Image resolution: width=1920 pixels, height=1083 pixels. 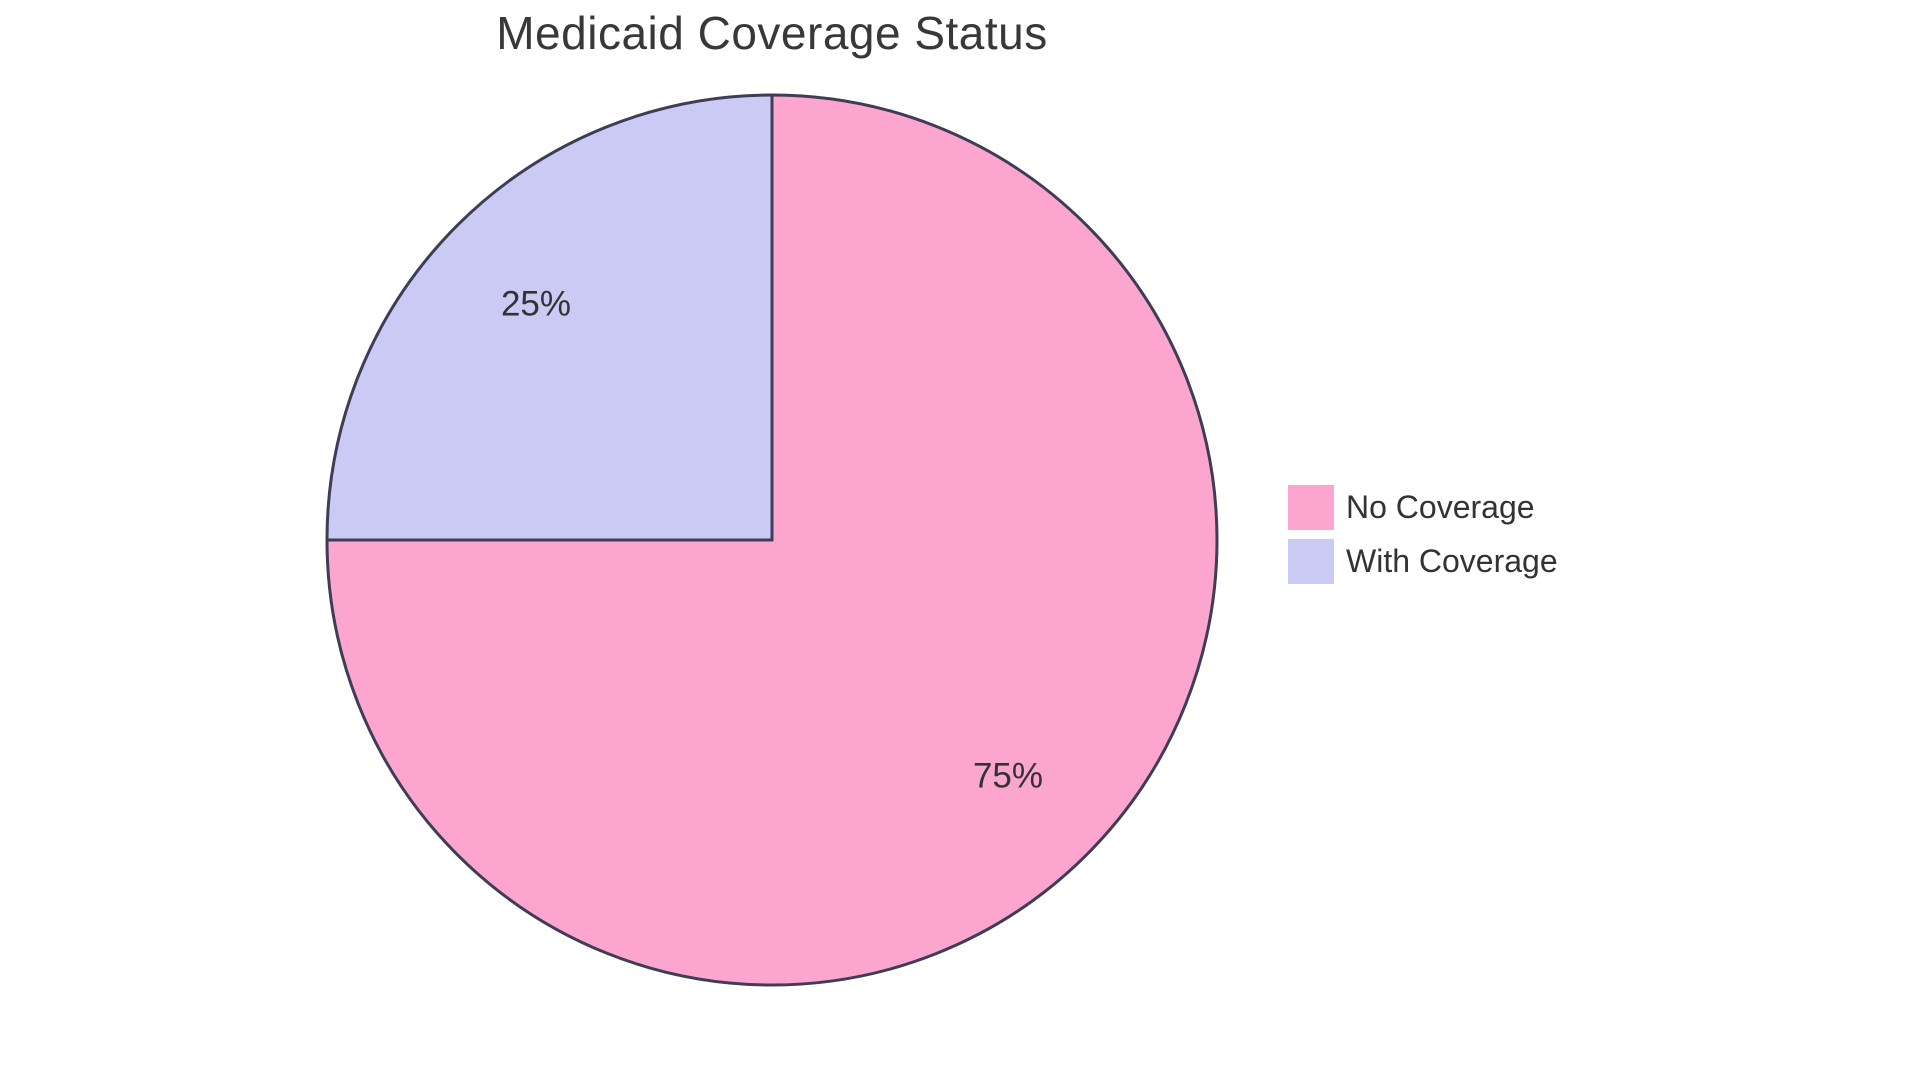 I want to click on legend-item-with-coverage: With Coverage, so click(x=1423, y=561).